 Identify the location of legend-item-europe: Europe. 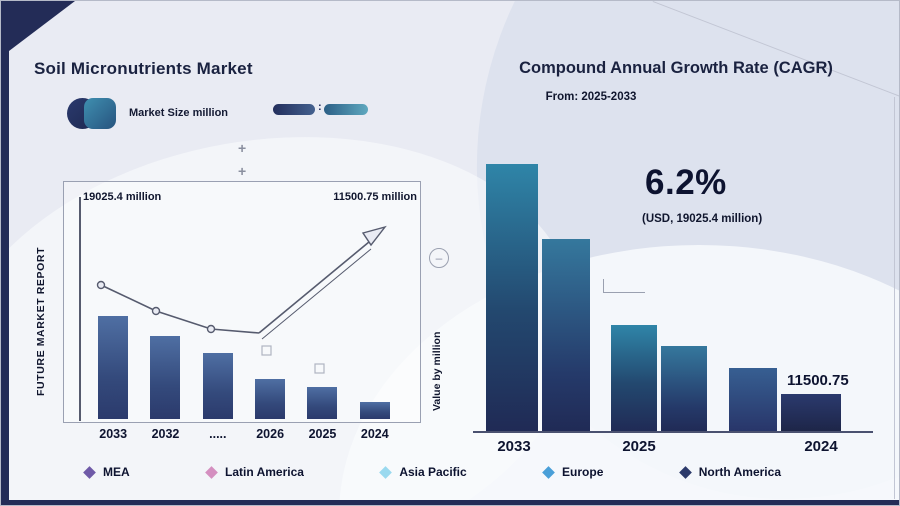
(573, 472).